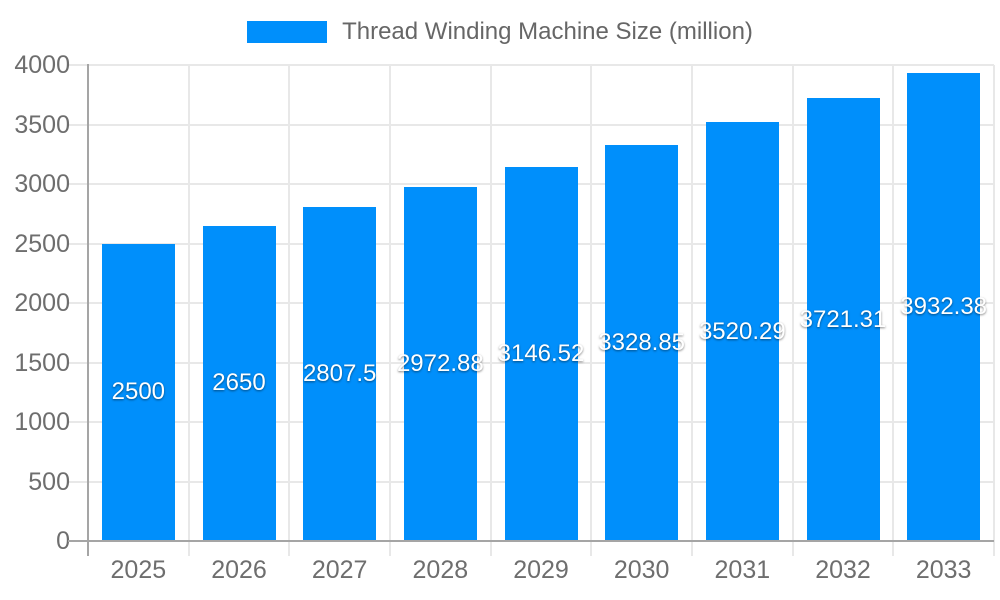 This screenshot has height=600, width=1000. Describe the element at coordinates (42, 184) in the screenshot. I see `y-axis-label: 3000` at that location.